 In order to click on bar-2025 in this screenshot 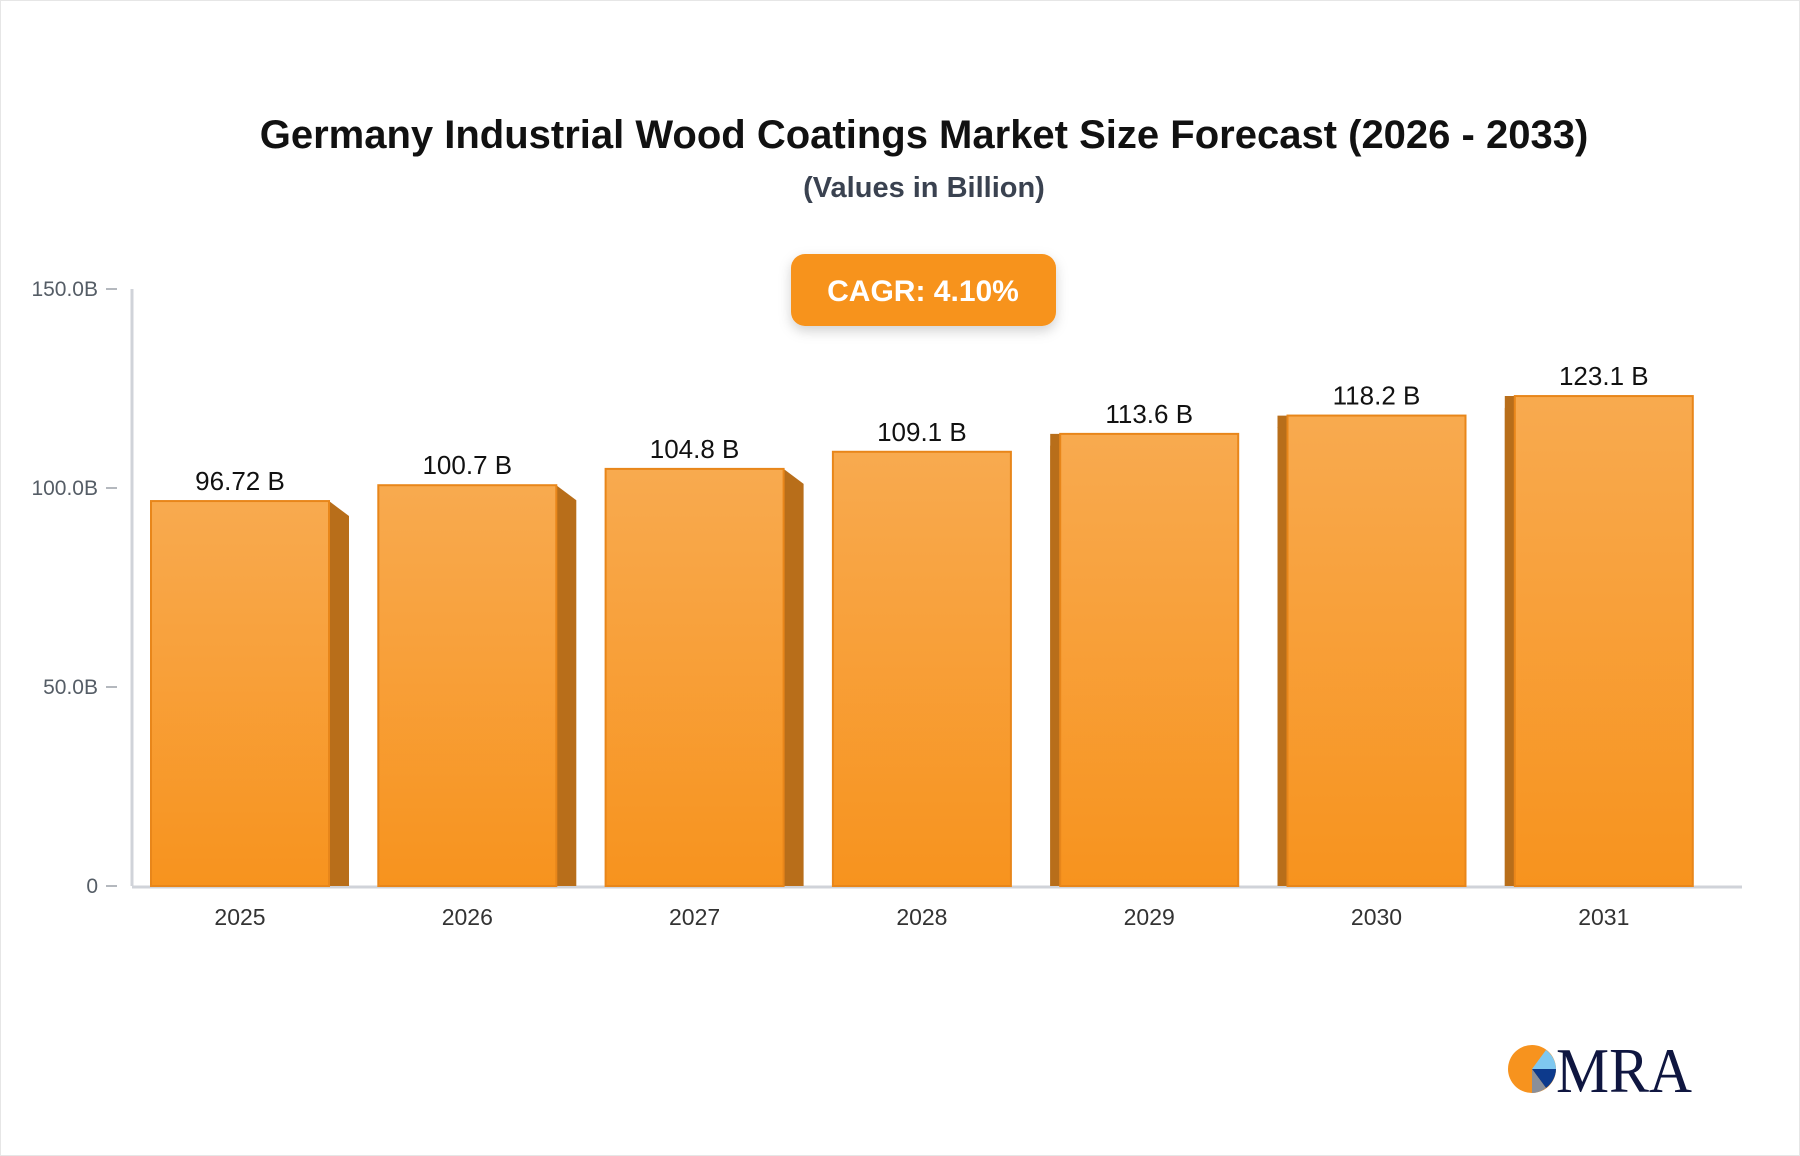, I will do `click(249, 693)`.